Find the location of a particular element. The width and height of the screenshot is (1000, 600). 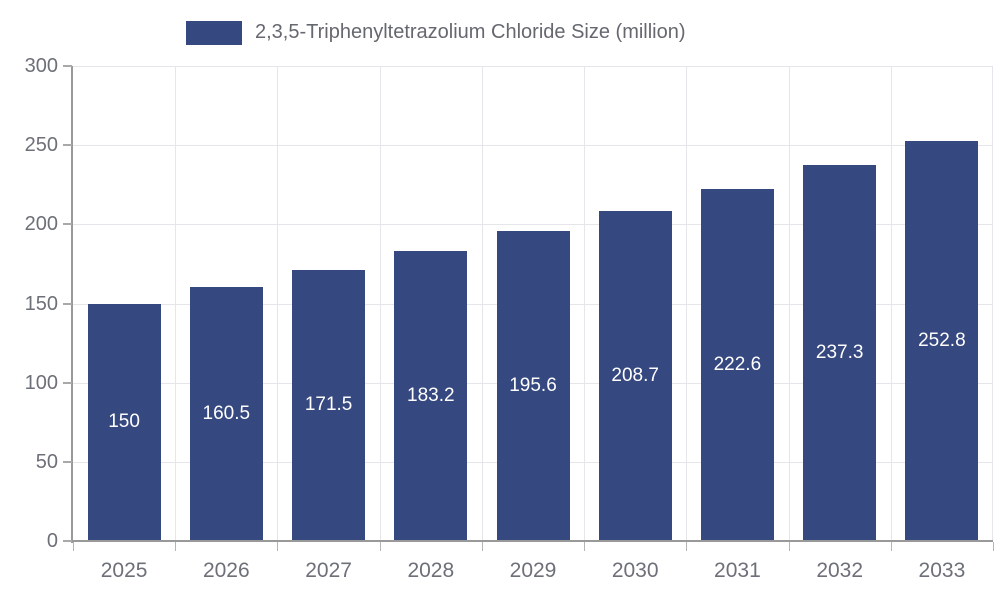

bar-value-label: 237.3 is located at coordinates (839, 353).